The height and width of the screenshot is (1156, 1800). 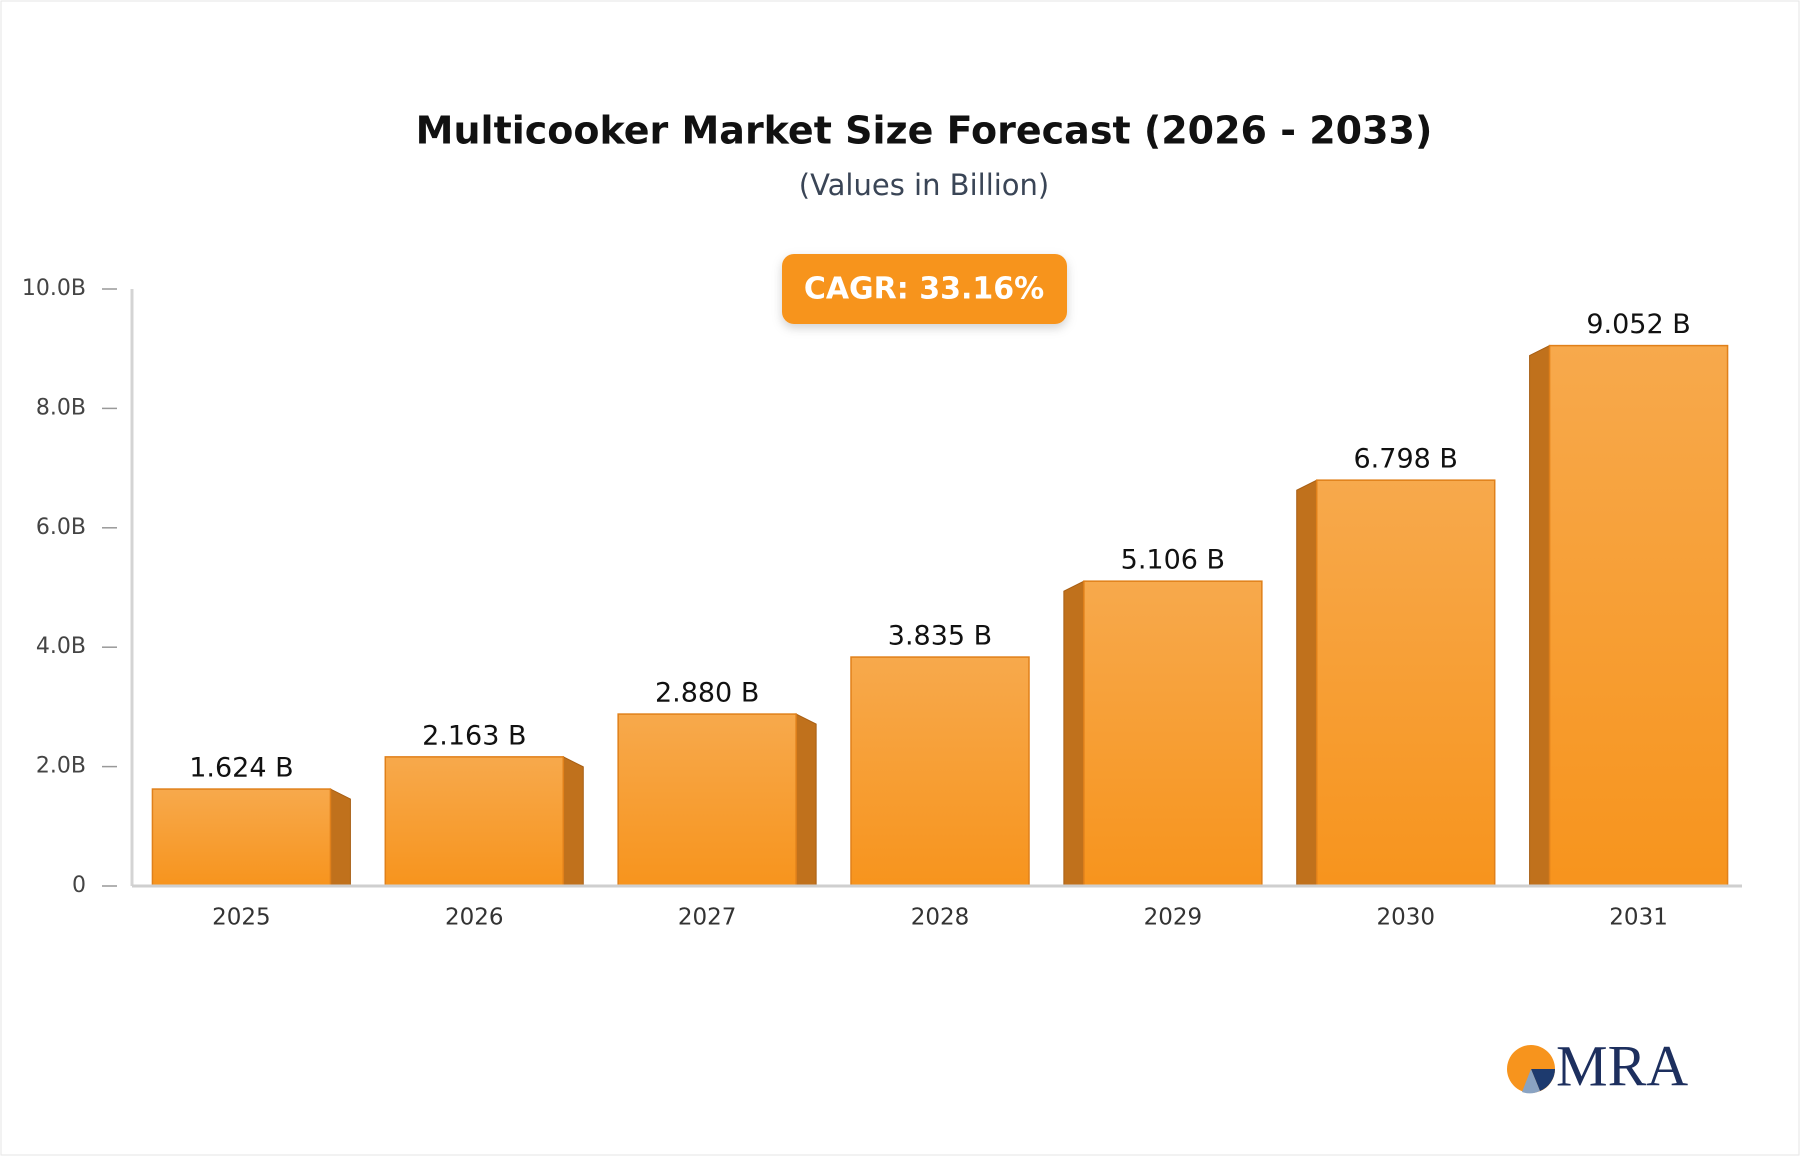 I want to click on logo-text: MRA, so click(x=1622, y=1065).